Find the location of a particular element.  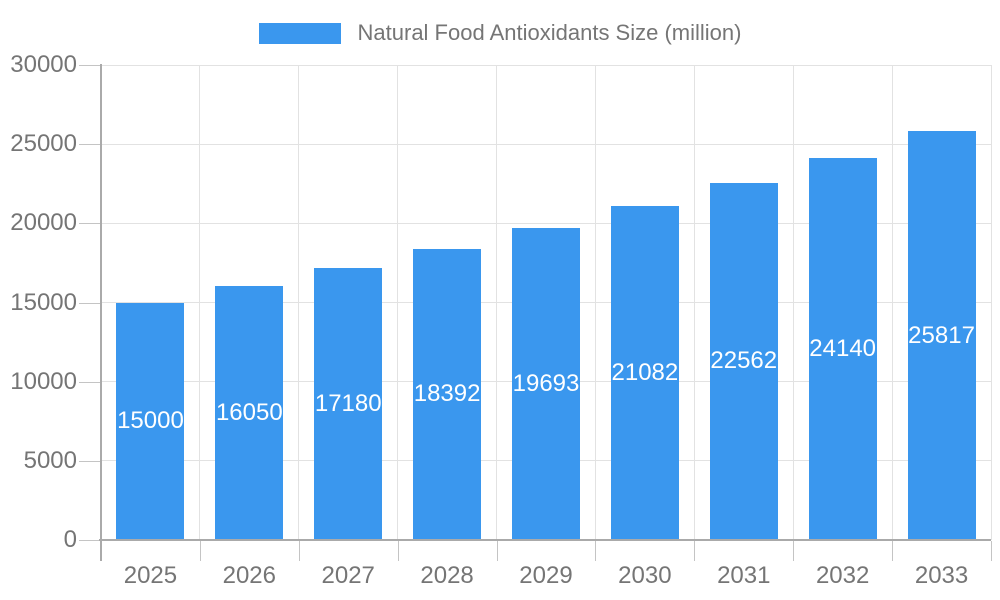

bar-2026: 16050 is located at coordinates (249, 412).